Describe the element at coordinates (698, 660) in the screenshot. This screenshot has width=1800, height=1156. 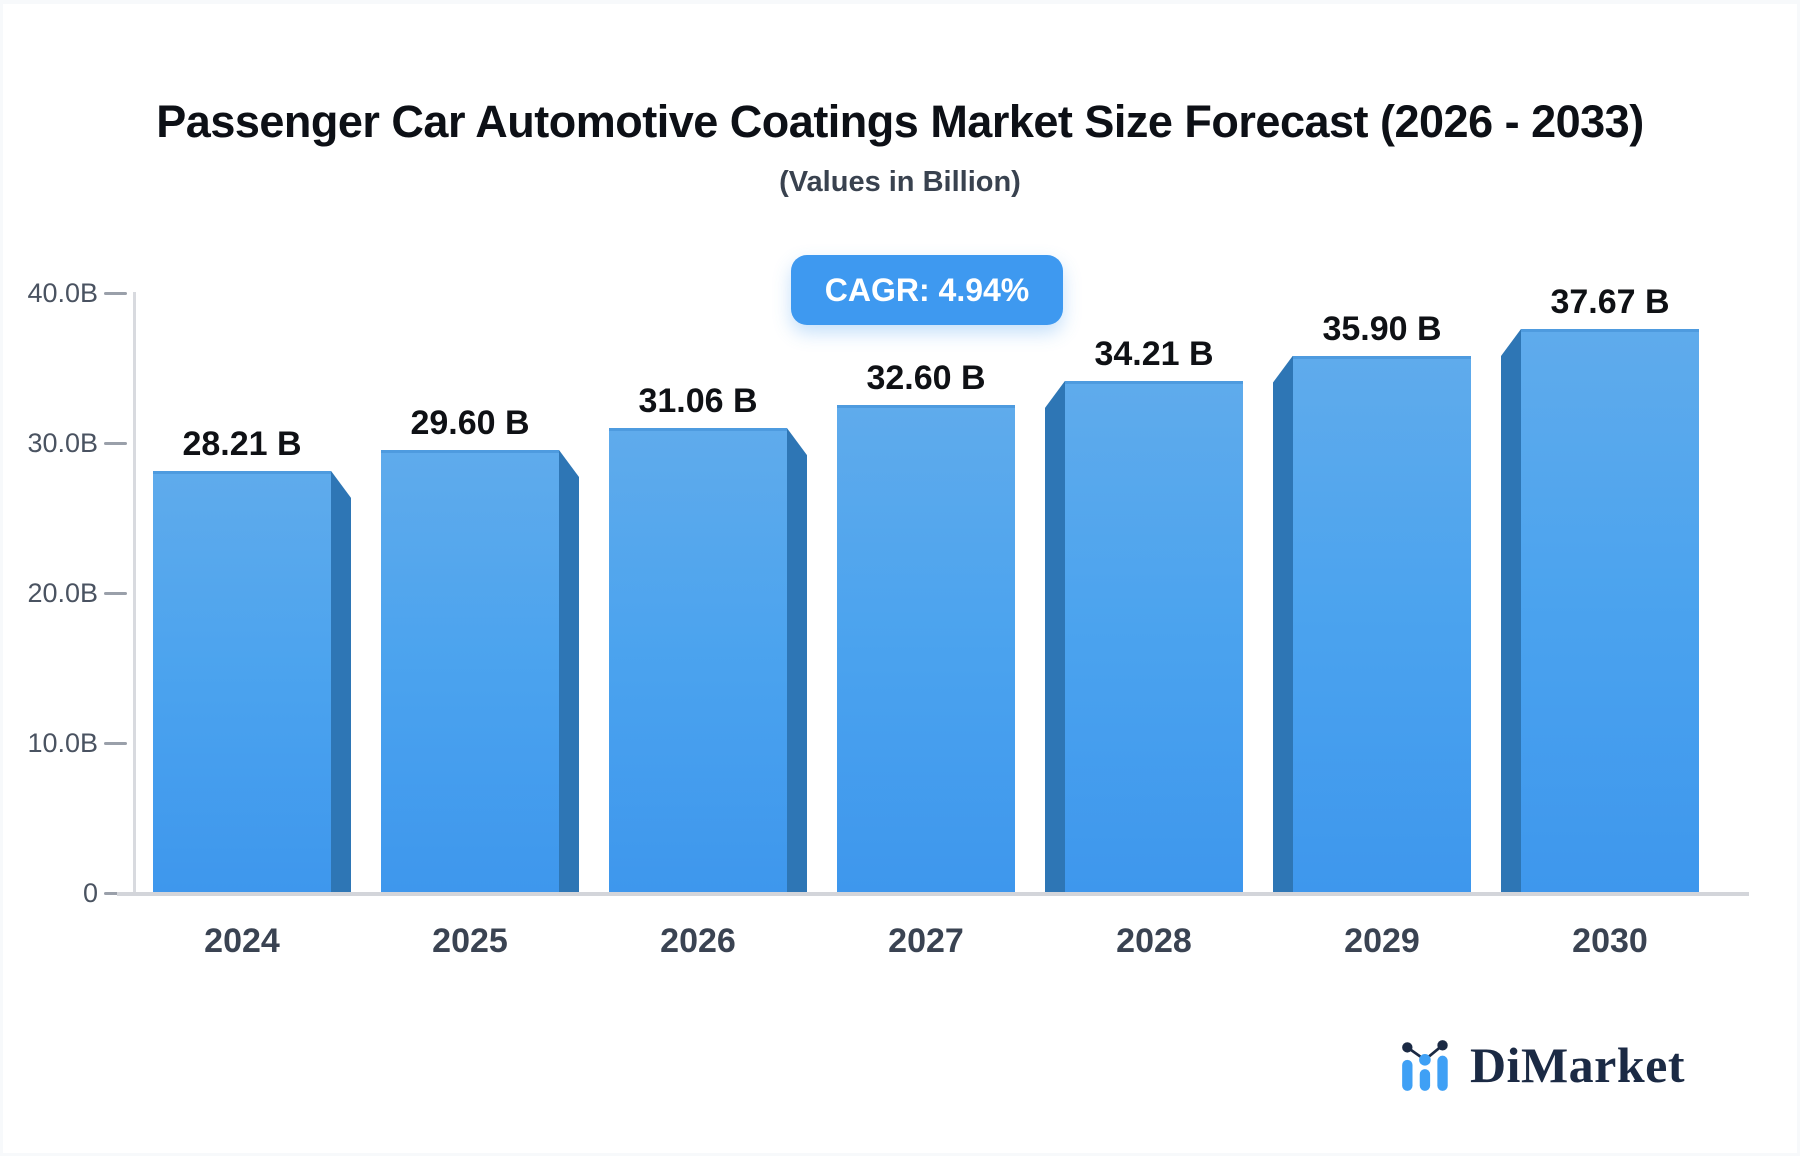
I see `bar-face-2026` at that location.